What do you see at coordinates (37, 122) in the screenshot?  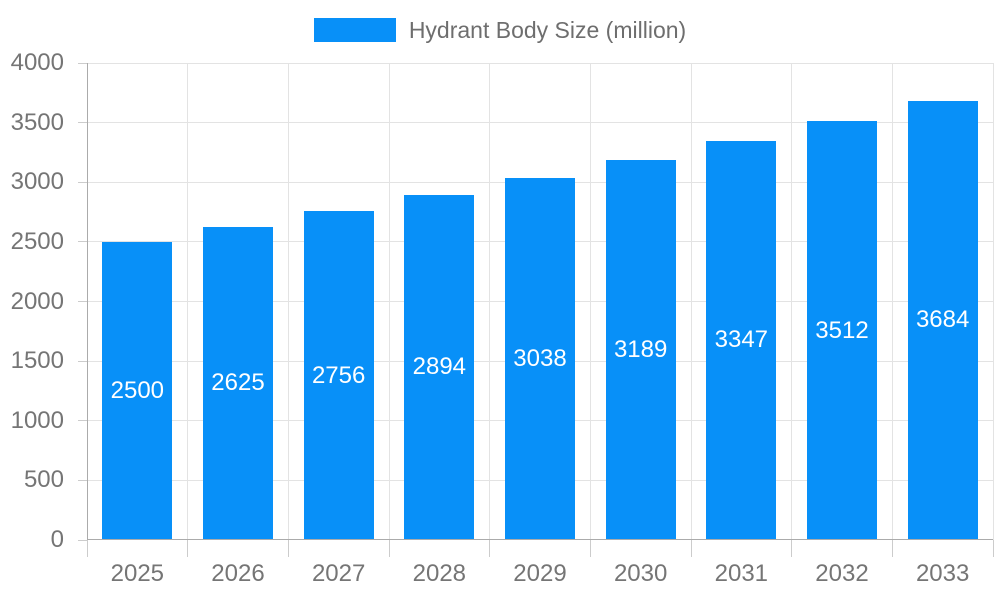 I see `y-axis-tick-label: 3500` at bounding box center [37, 122].